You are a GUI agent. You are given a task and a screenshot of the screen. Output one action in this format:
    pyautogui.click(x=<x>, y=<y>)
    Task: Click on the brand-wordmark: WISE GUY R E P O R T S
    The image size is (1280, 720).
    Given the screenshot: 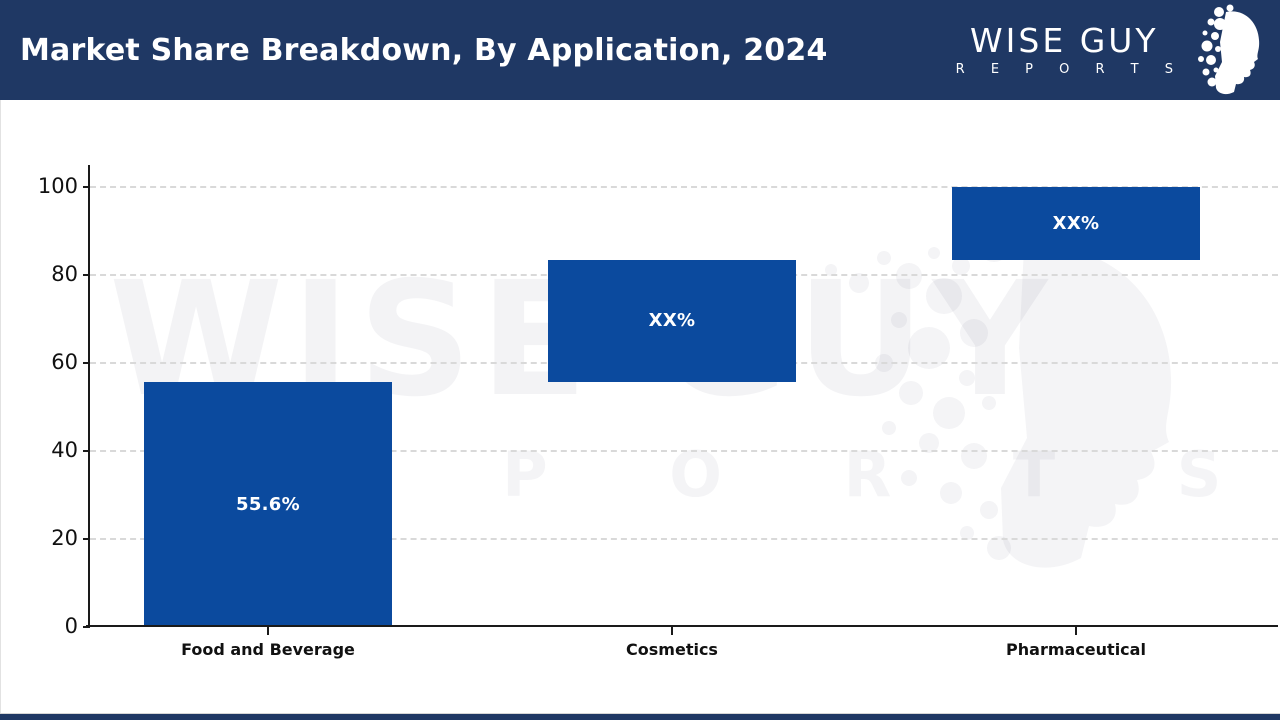 What is the action you would take?
    pyautogui.click(x=1064, y=50)
    